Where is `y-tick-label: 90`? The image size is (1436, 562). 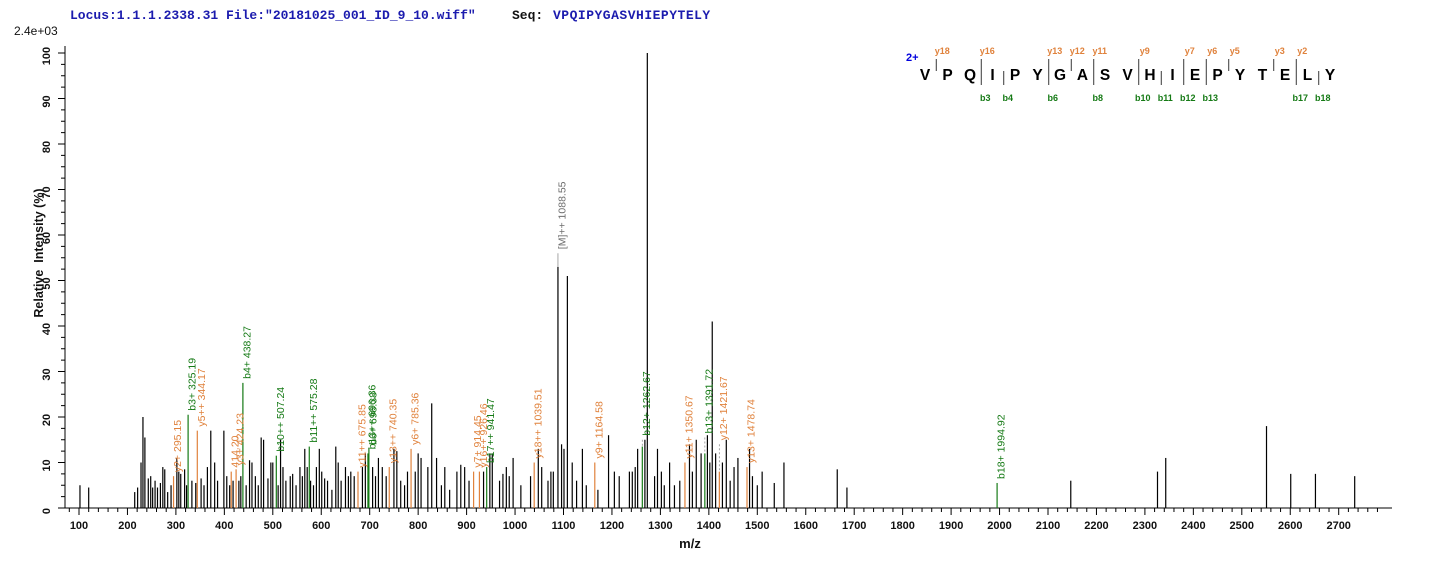 y-tick-label: 90 is located at coordinates (47, 101).